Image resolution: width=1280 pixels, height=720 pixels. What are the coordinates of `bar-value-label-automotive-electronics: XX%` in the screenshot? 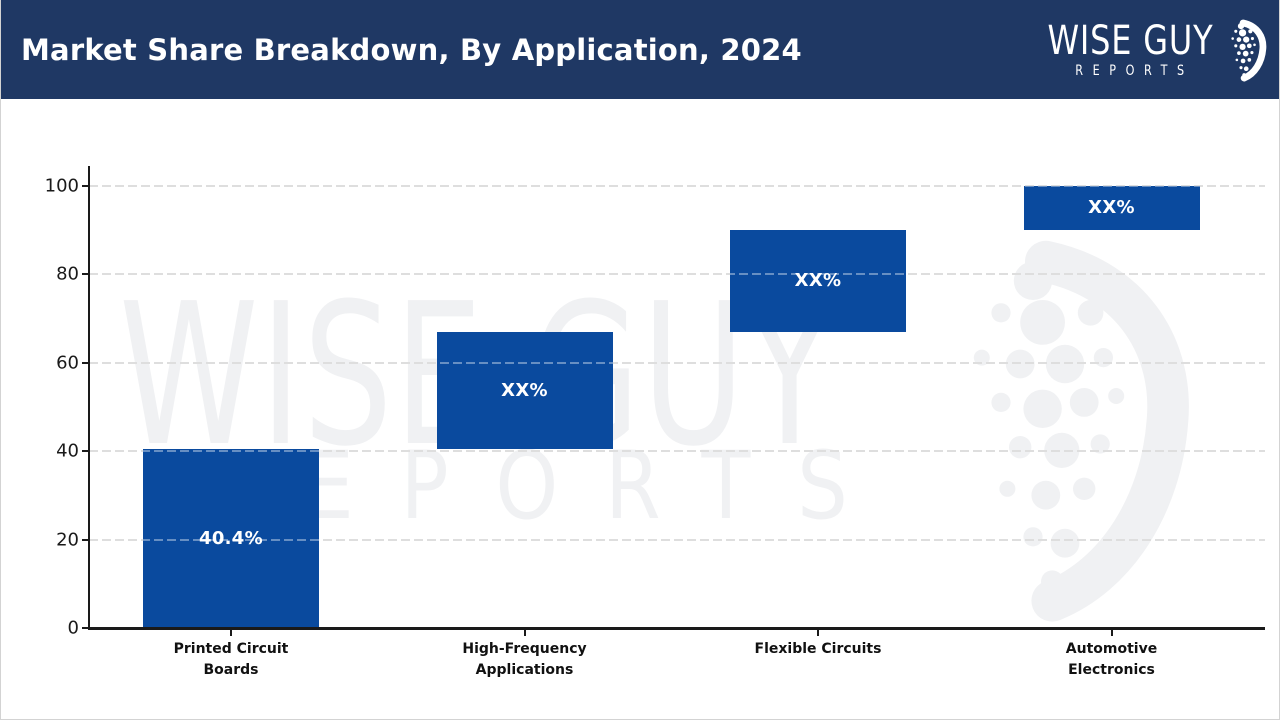 It's located at (1111, 208).